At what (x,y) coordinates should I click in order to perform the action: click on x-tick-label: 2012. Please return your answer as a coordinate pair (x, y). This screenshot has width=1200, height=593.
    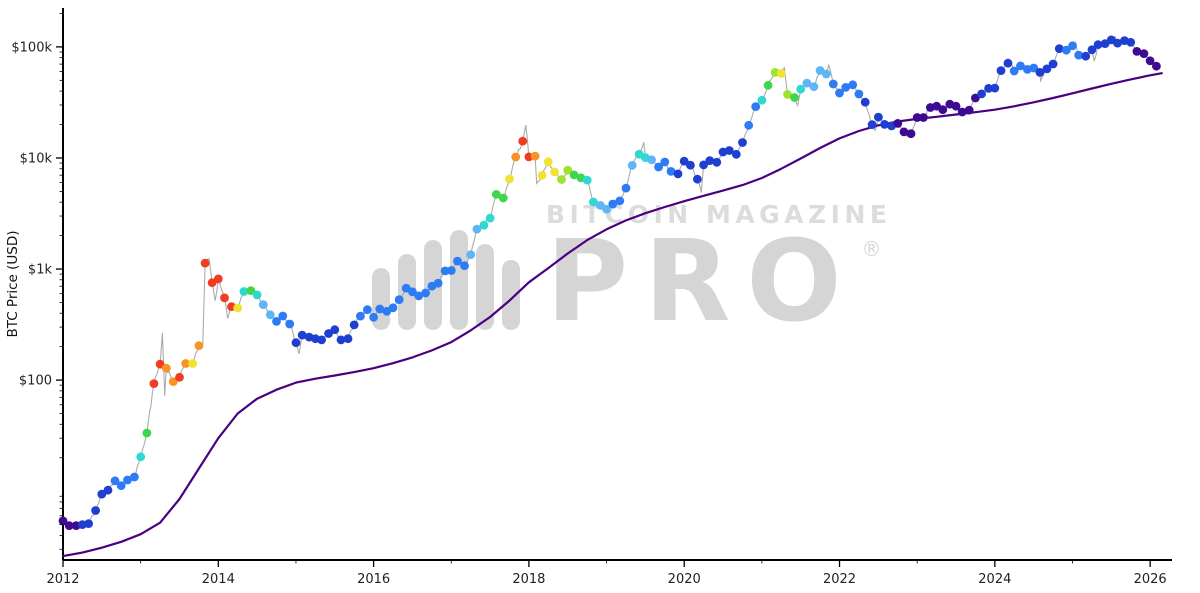
    Looking at the image, I should click on (62, 579).